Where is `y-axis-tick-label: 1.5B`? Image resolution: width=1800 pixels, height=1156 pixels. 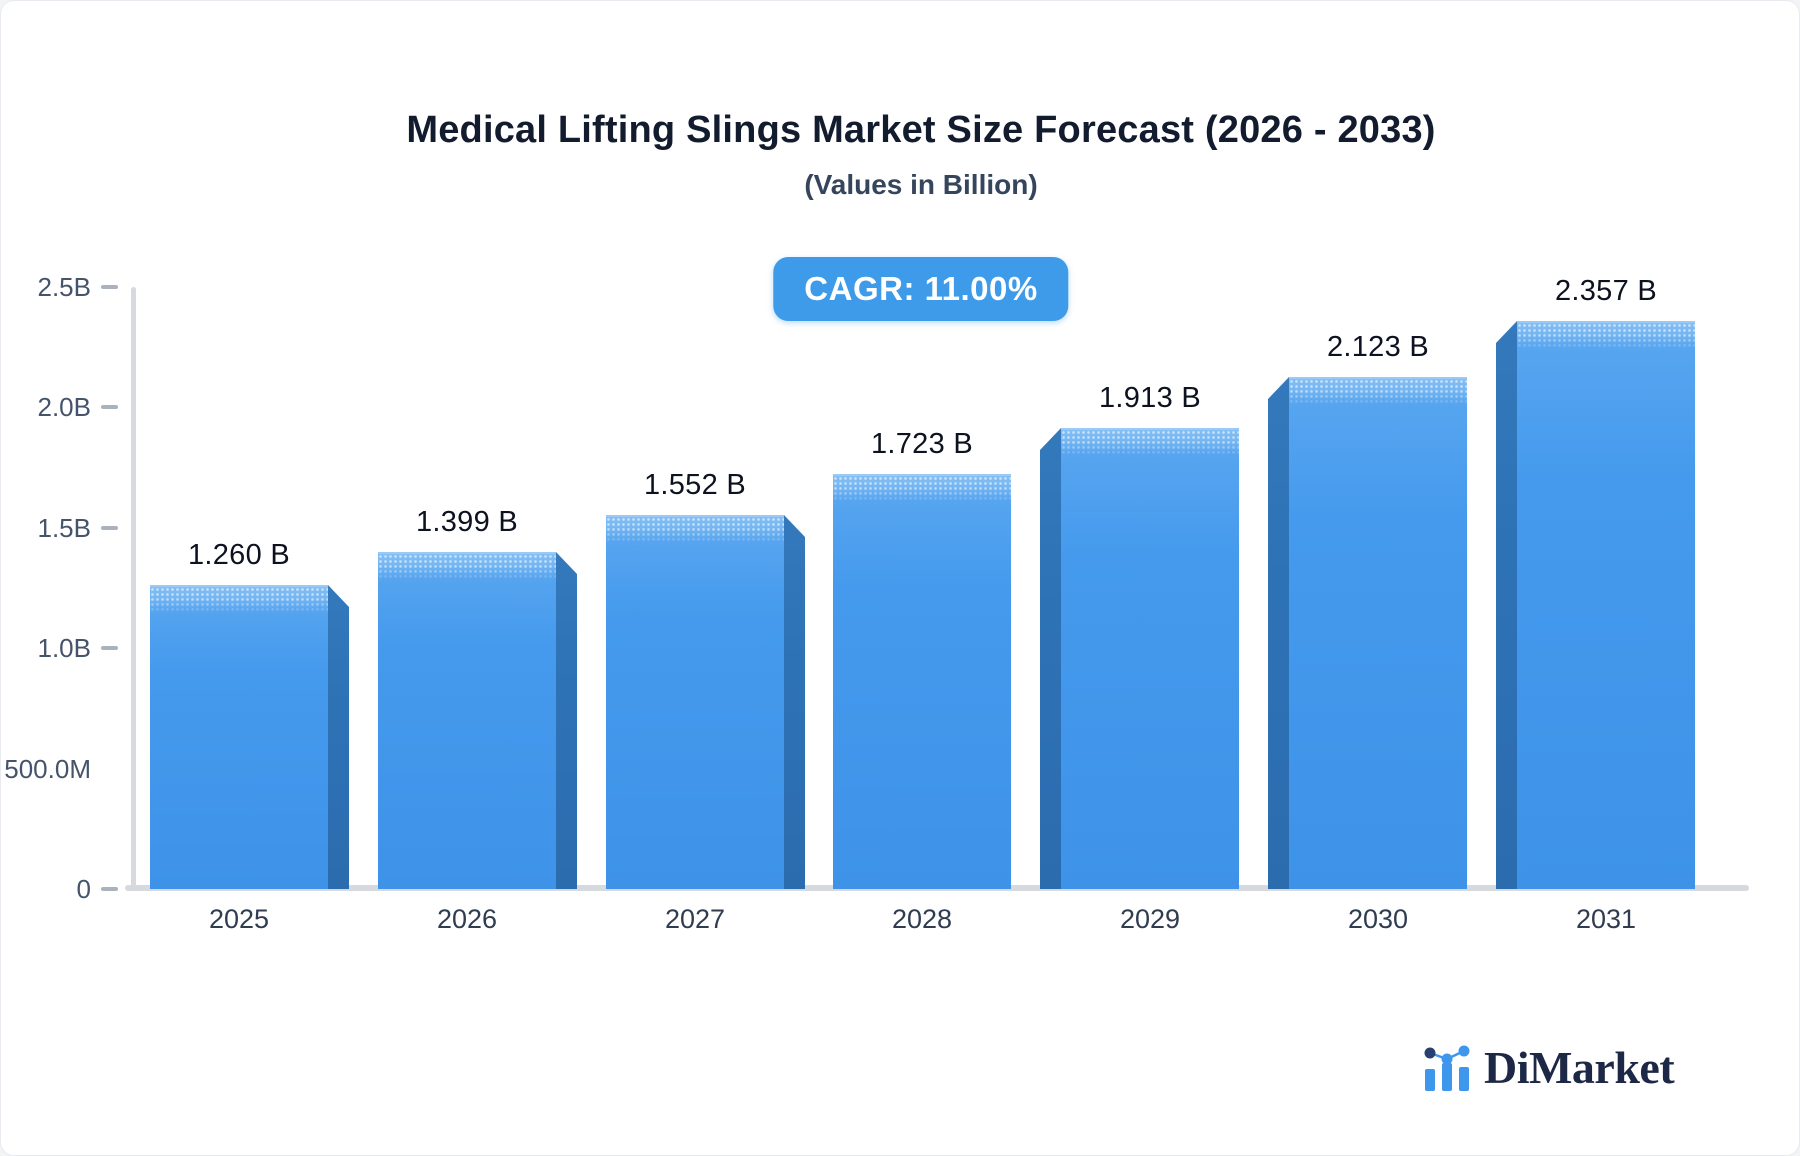 y-axis-tick-label: 1.5B is located at coordinates (64, 528).